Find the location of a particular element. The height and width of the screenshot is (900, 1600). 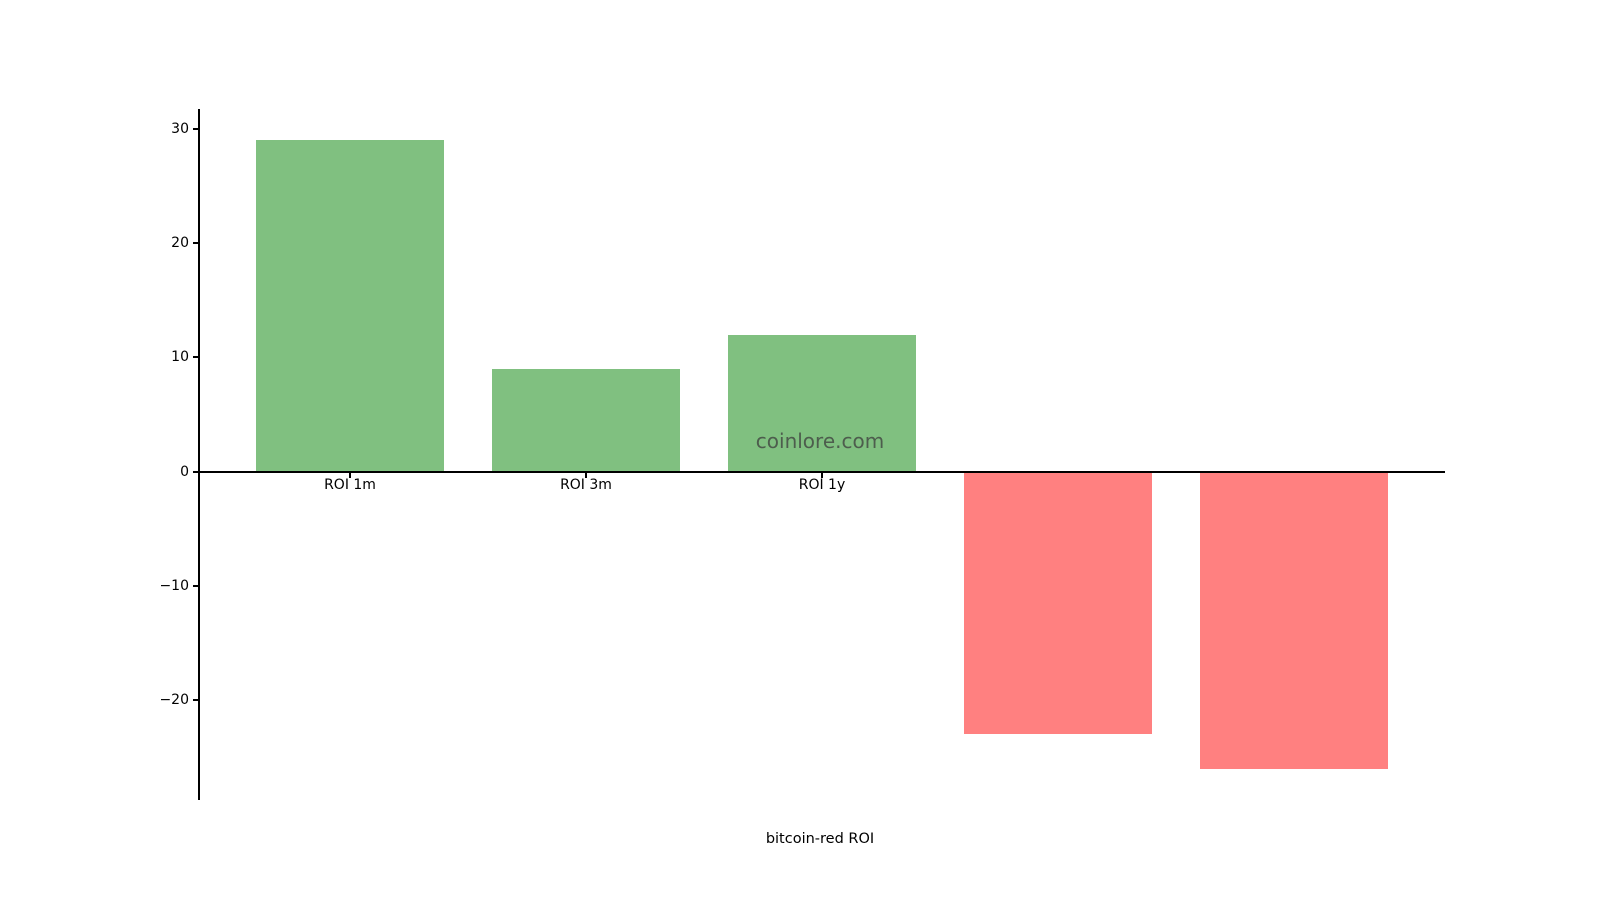

y-tick-label: −20 is located at coordinates (174, 700).